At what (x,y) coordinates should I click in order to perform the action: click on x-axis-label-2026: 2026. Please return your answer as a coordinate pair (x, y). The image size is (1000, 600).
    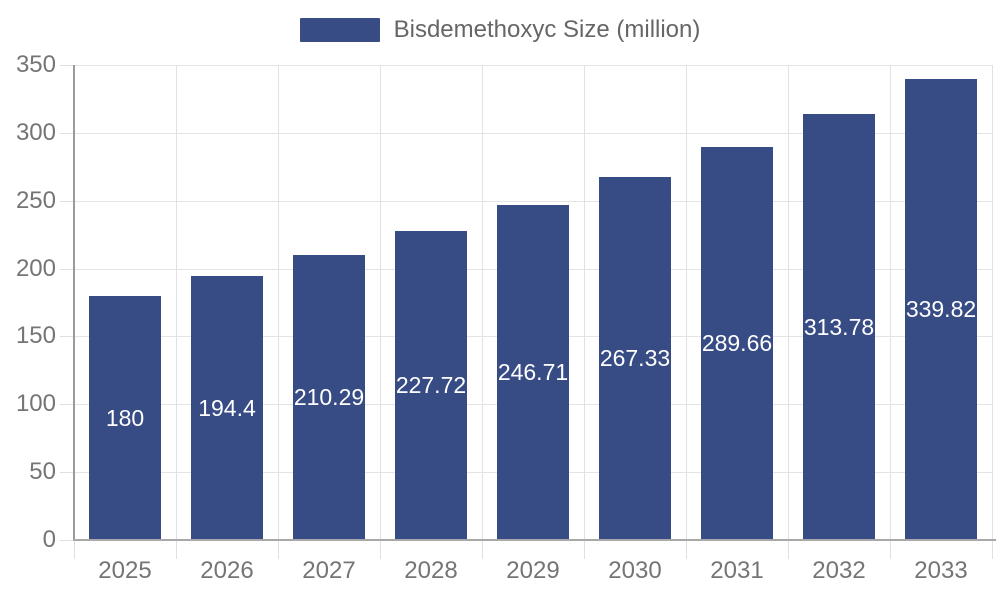
    Looking at the image, I should click on (227, 570).